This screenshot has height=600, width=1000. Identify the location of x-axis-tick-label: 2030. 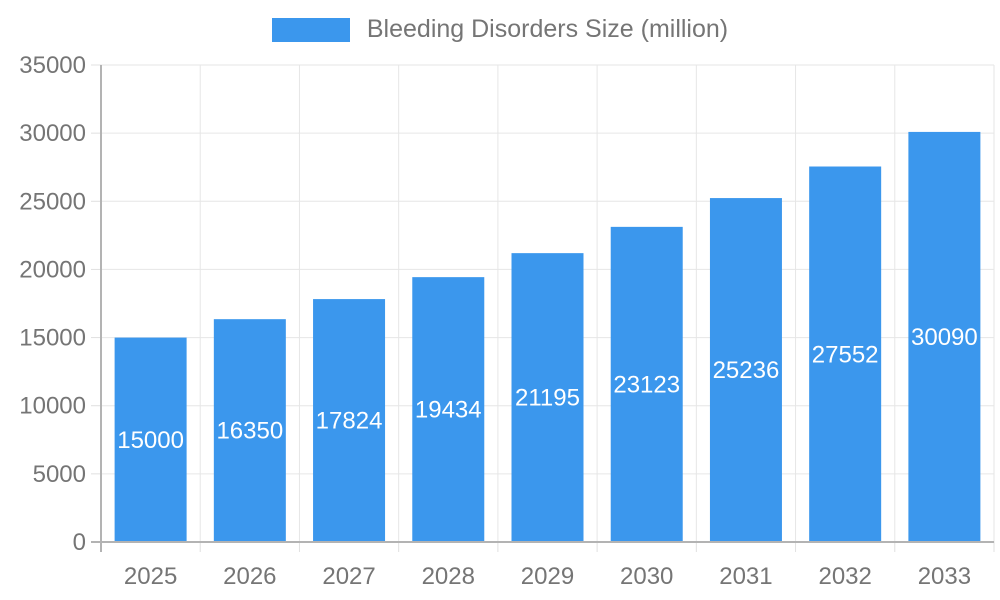
(646, 576).